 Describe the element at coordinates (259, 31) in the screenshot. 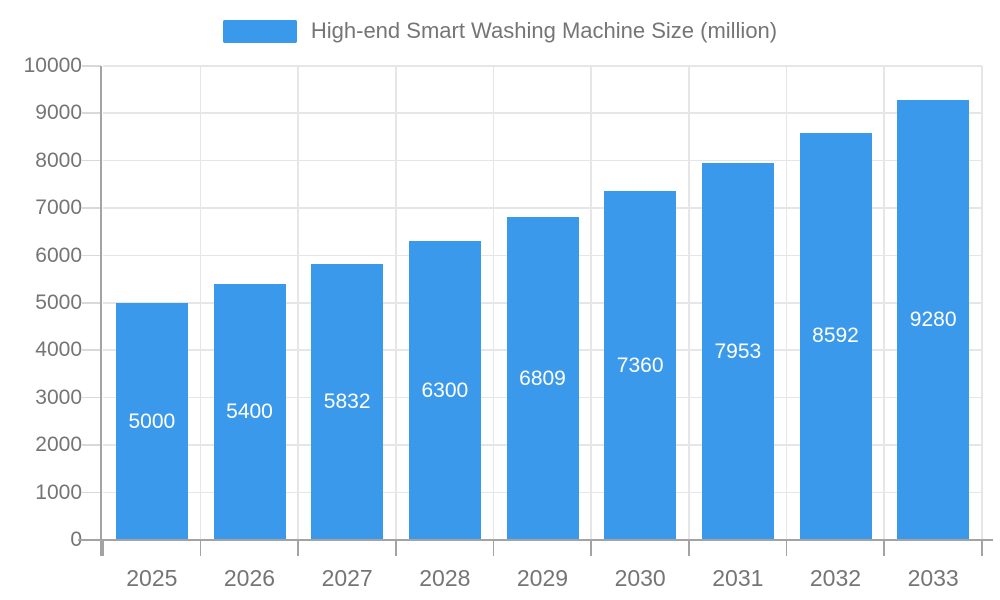

I see `legend-swatch` at that location.